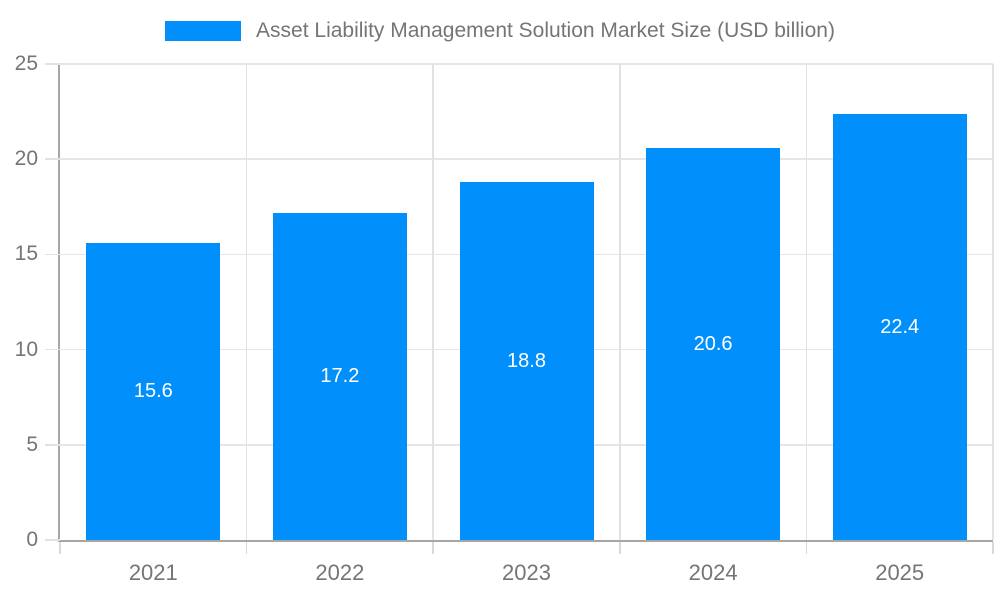 The height and width of the screenshot is (600, 1000). I want to click on y-tick-label: 20, so click(26, 159).